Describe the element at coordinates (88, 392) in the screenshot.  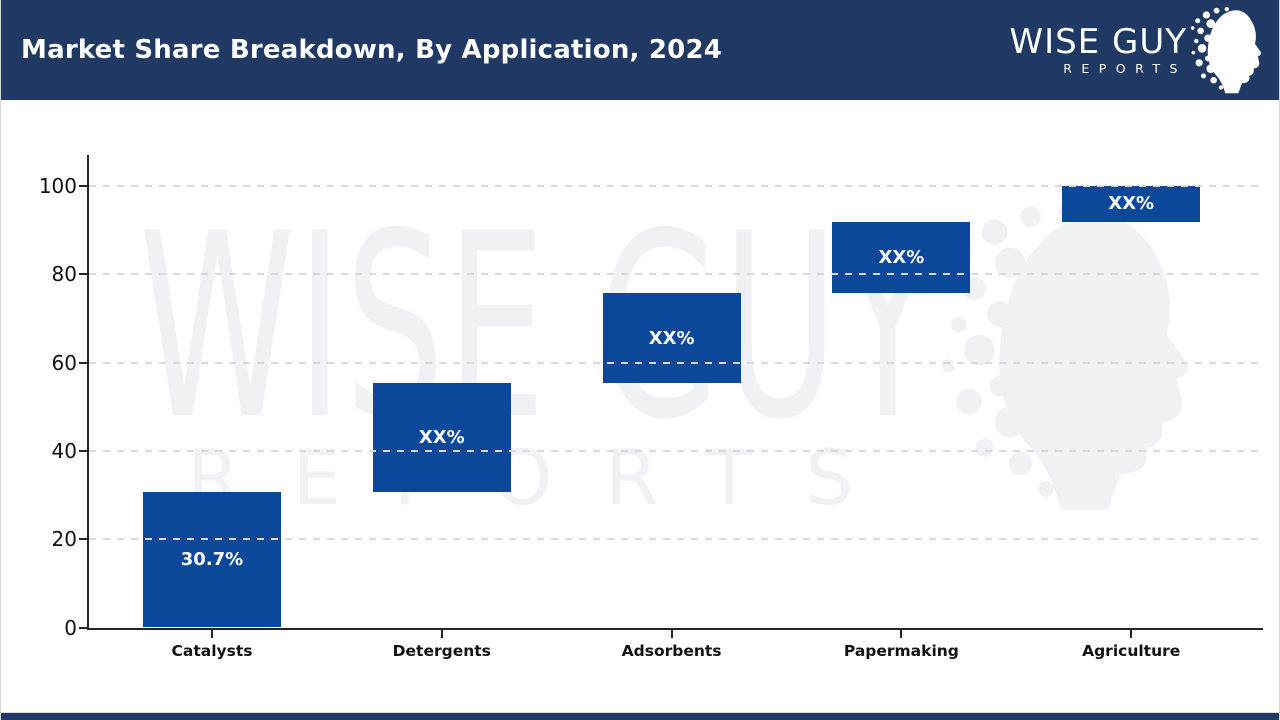
I see `y-axis-line` at that location.